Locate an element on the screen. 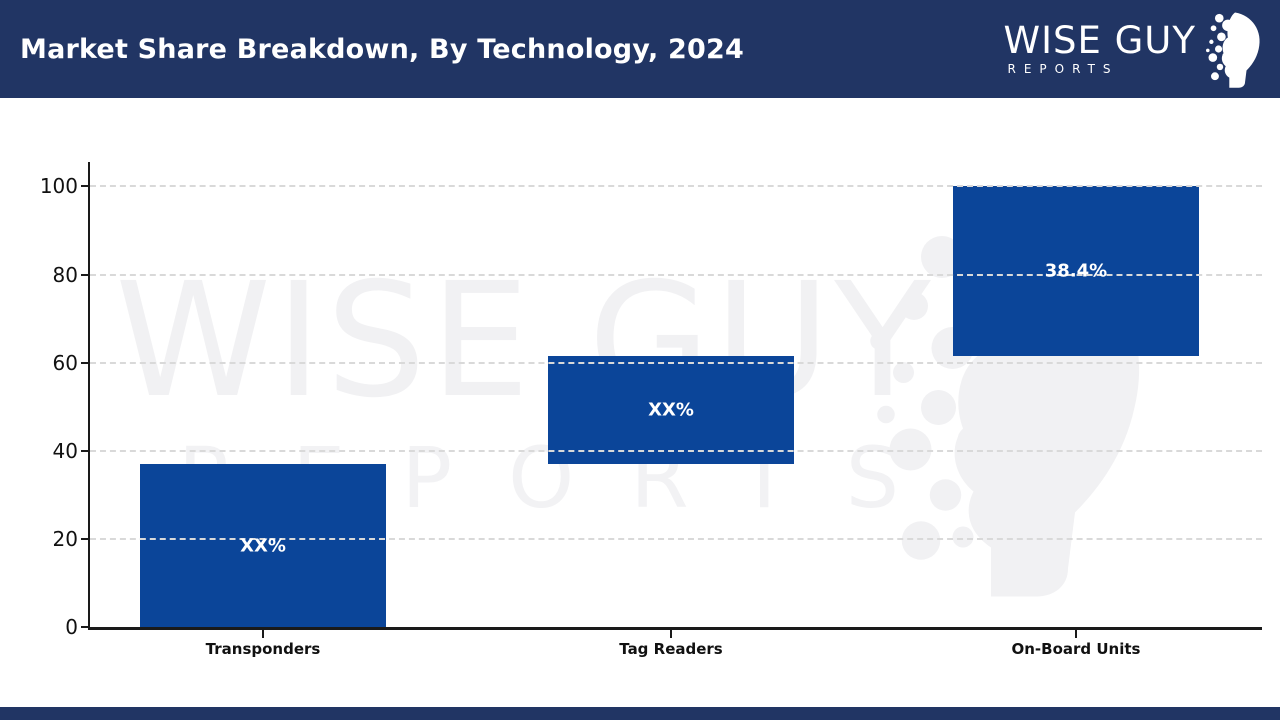 The image size is (1280, 720). y-tick-label: 0 is located at coordinates (71, 627).